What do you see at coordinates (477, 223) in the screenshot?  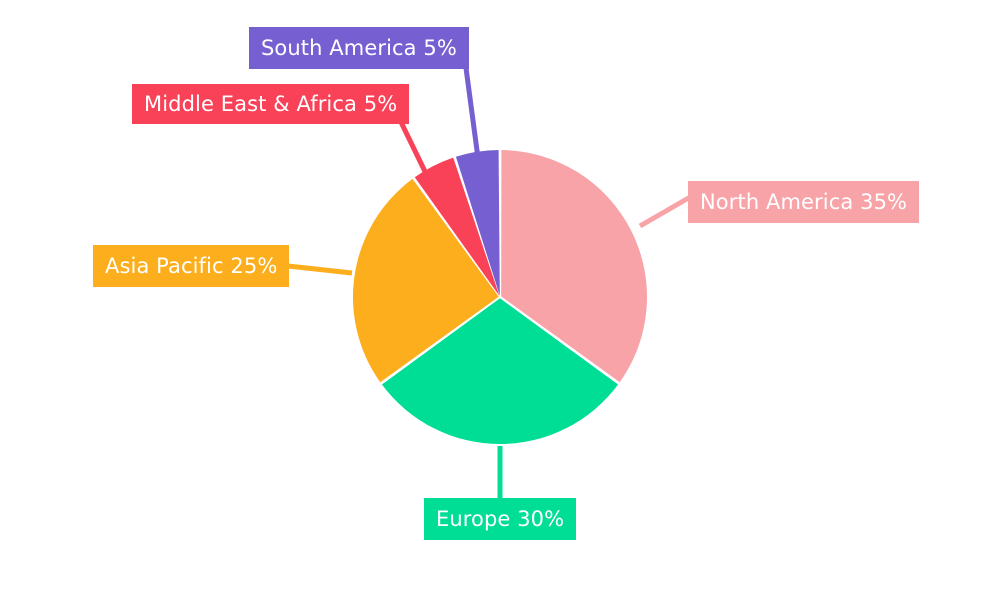 I see `pie-slice-south-america` at bounding box center [477, 223].